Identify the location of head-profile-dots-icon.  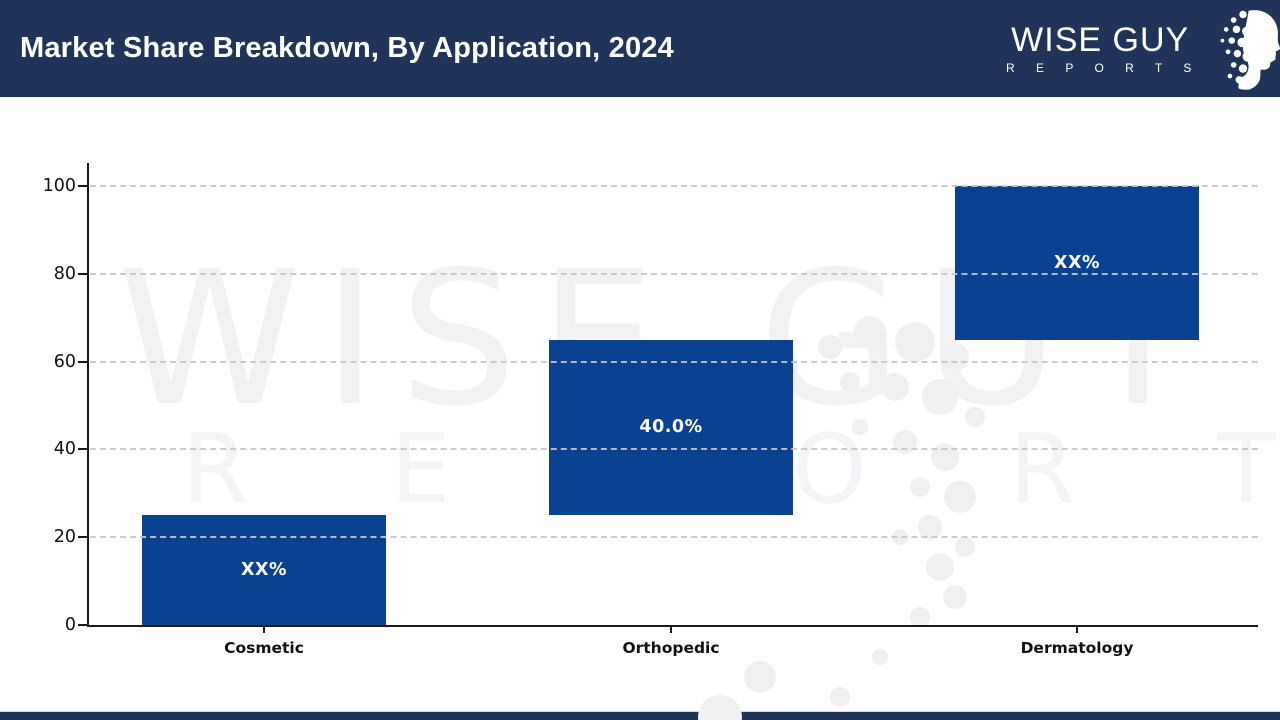
(1250, 50).